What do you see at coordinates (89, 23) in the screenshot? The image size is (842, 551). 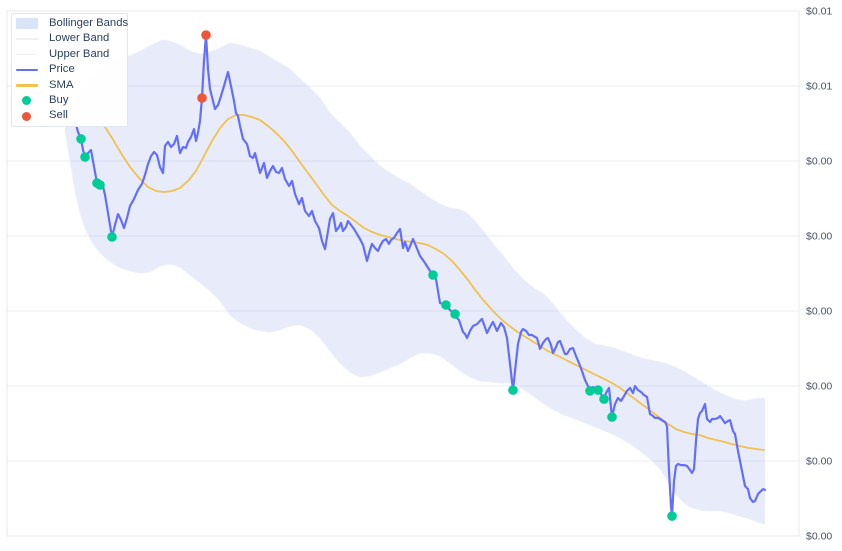 I see `legend-label-bollinger-bands: Bollinger Bands` at bounding box center [89, 23].